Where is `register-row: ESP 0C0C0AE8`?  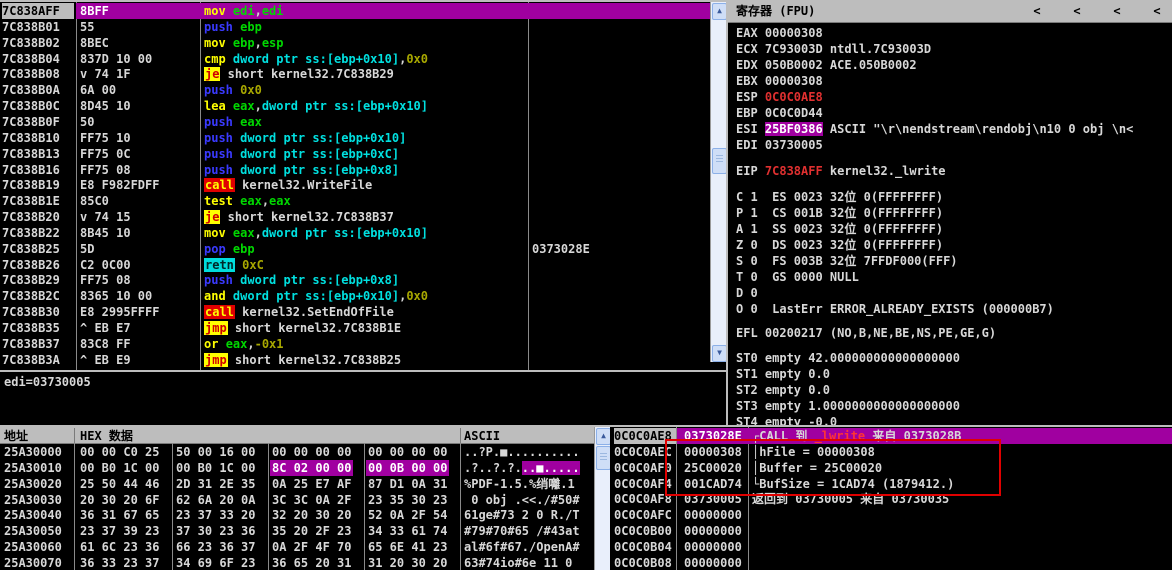 register-row: ESP 0C0C0AE8 is located at coordinates (779, 97).